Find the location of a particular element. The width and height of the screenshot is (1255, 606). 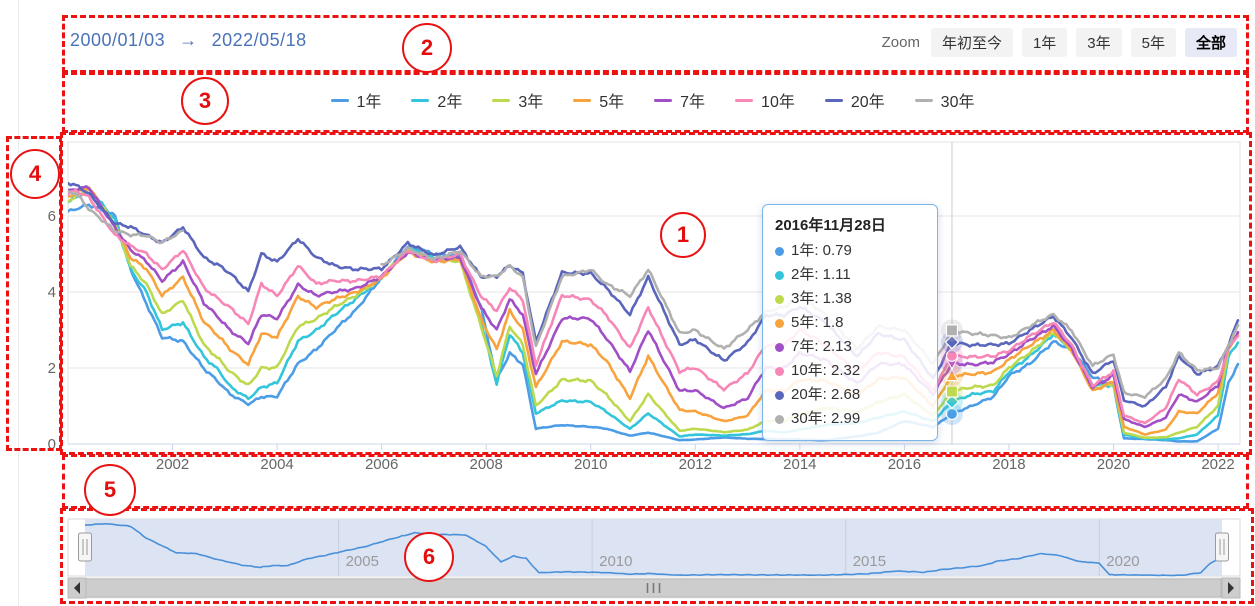

navigator-label: 2010 is located at coordinates (615, 561).